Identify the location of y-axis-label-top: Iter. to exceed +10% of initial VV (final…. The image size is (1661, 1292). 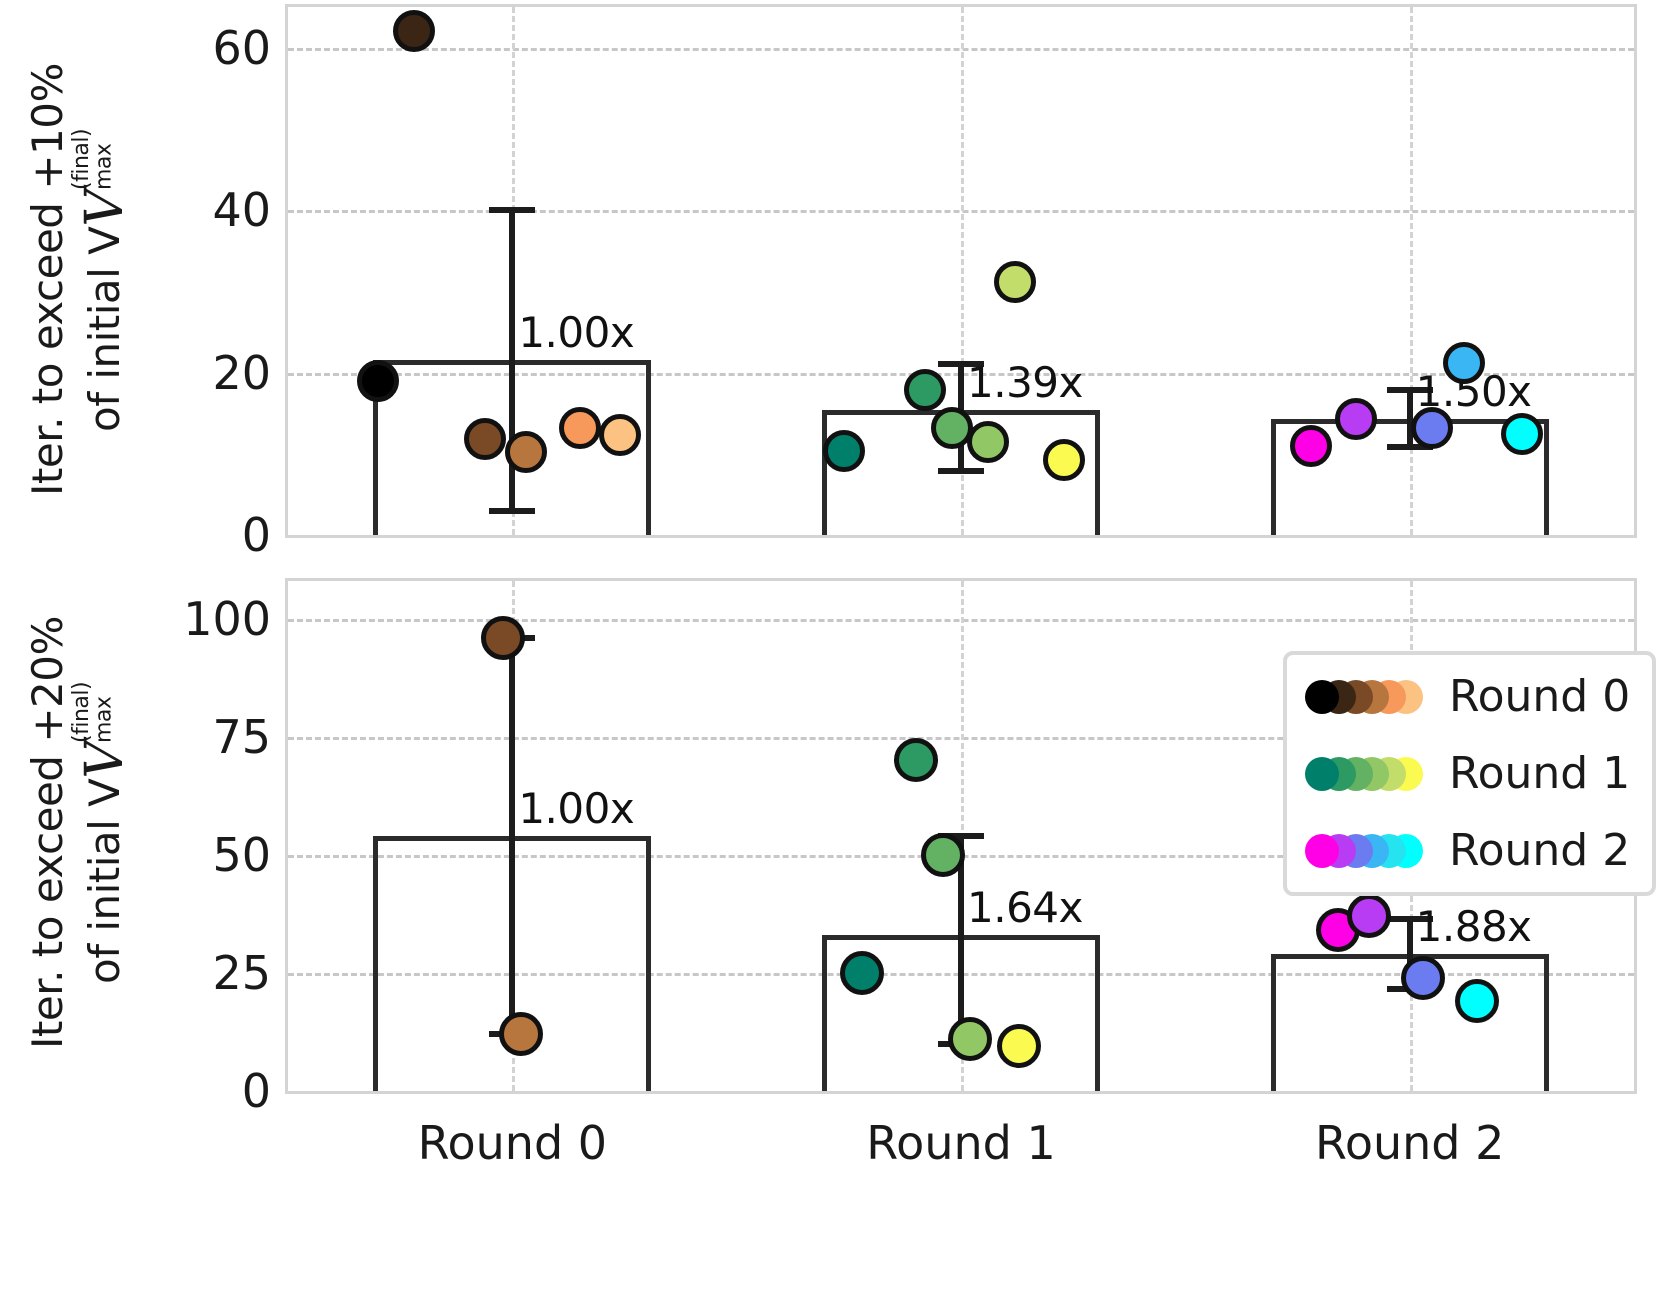
(83, 280).